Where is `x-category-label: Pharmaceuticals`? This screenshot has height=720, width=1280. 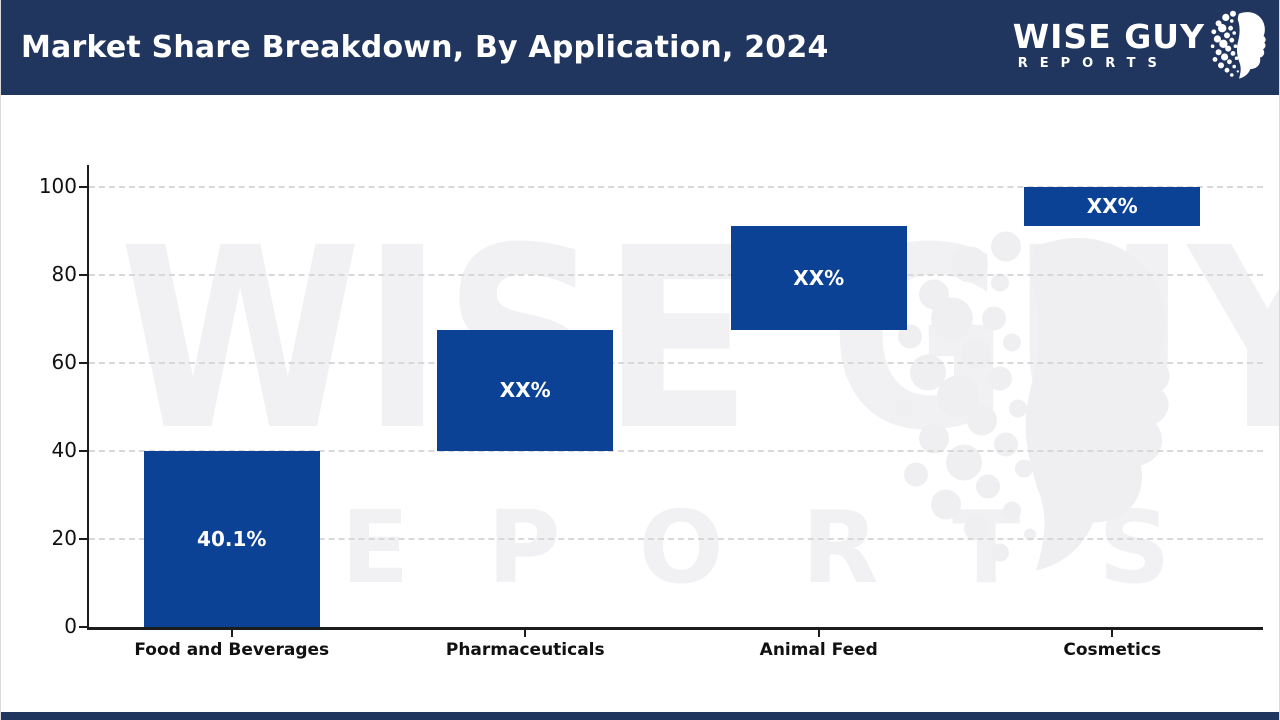 x-category-label: Pharmaceuticals is located at coordinates (525, 650).